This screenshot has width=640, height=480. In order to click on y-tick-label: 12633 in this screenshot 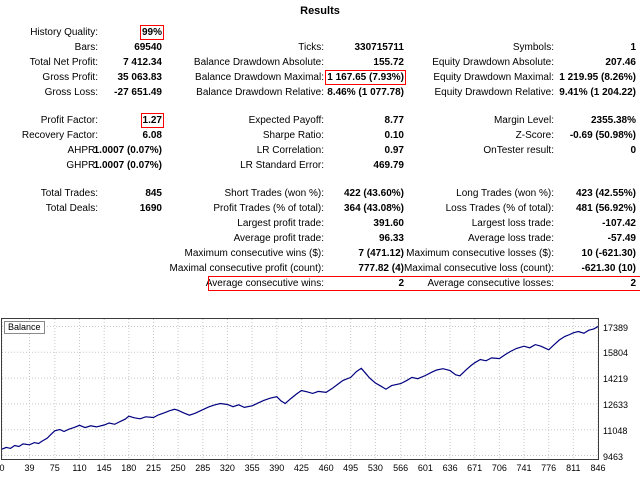, I will do `click(616, 404)`.